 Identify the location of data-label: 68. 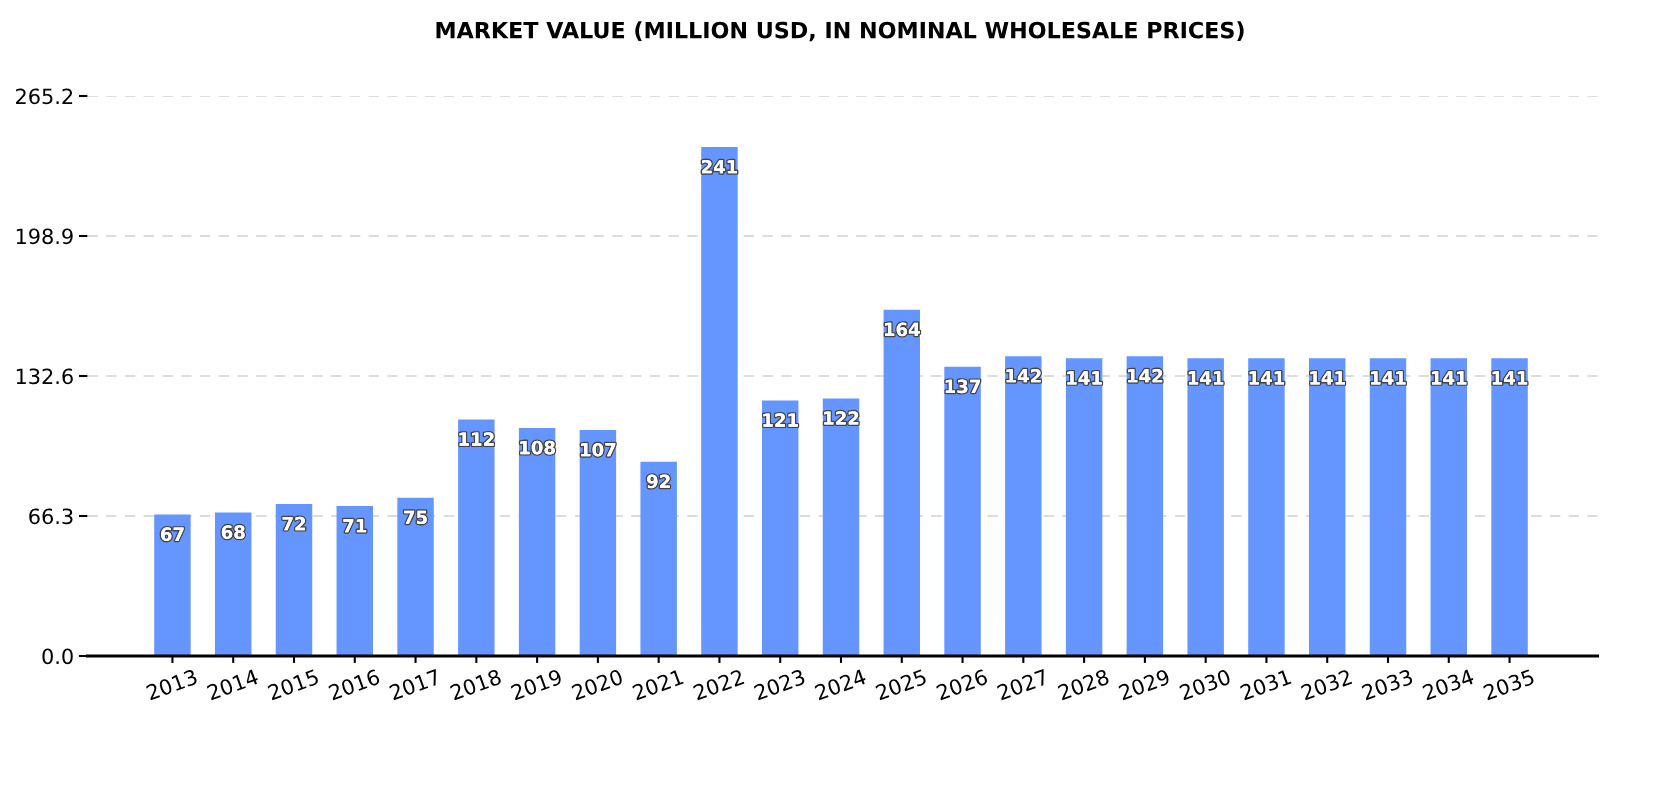
(233, 532).